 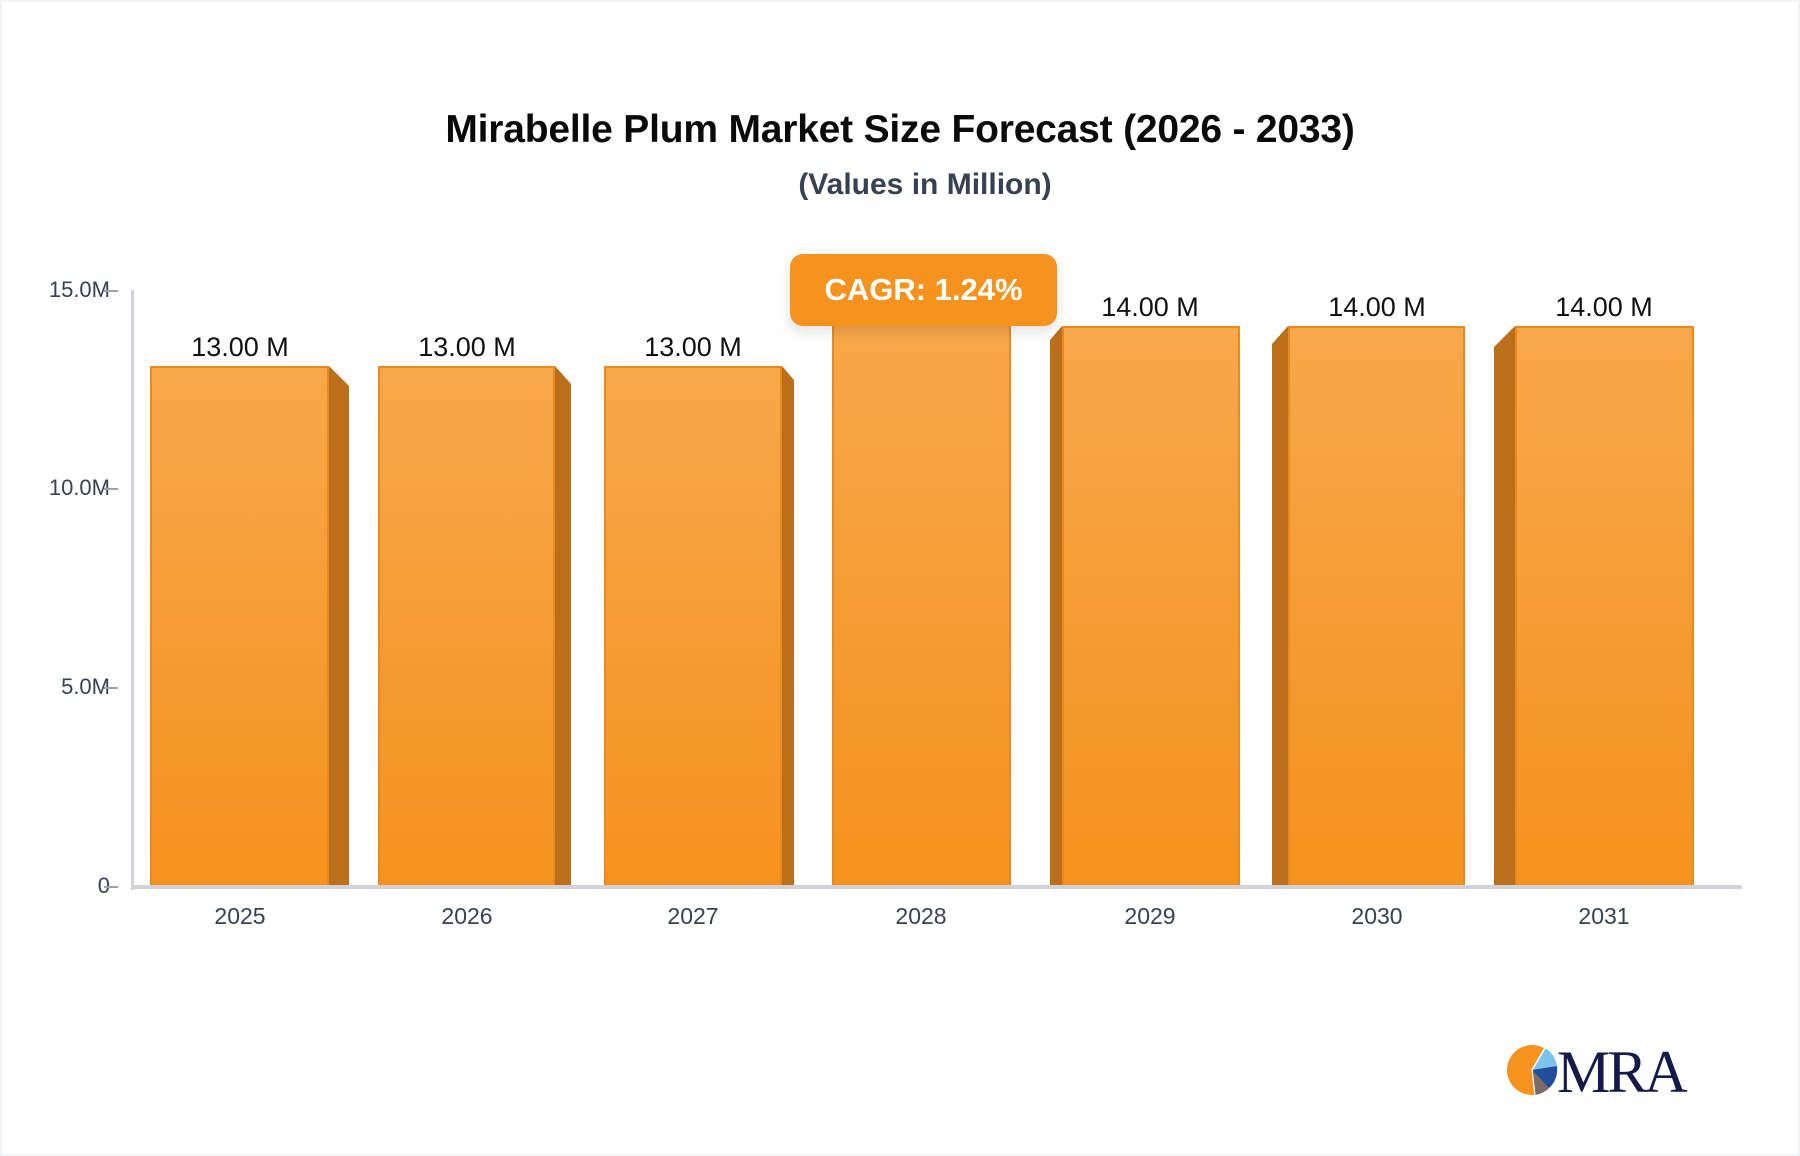 I want to click on y-tick-label: 5.0M, so click(x=85, y=686).